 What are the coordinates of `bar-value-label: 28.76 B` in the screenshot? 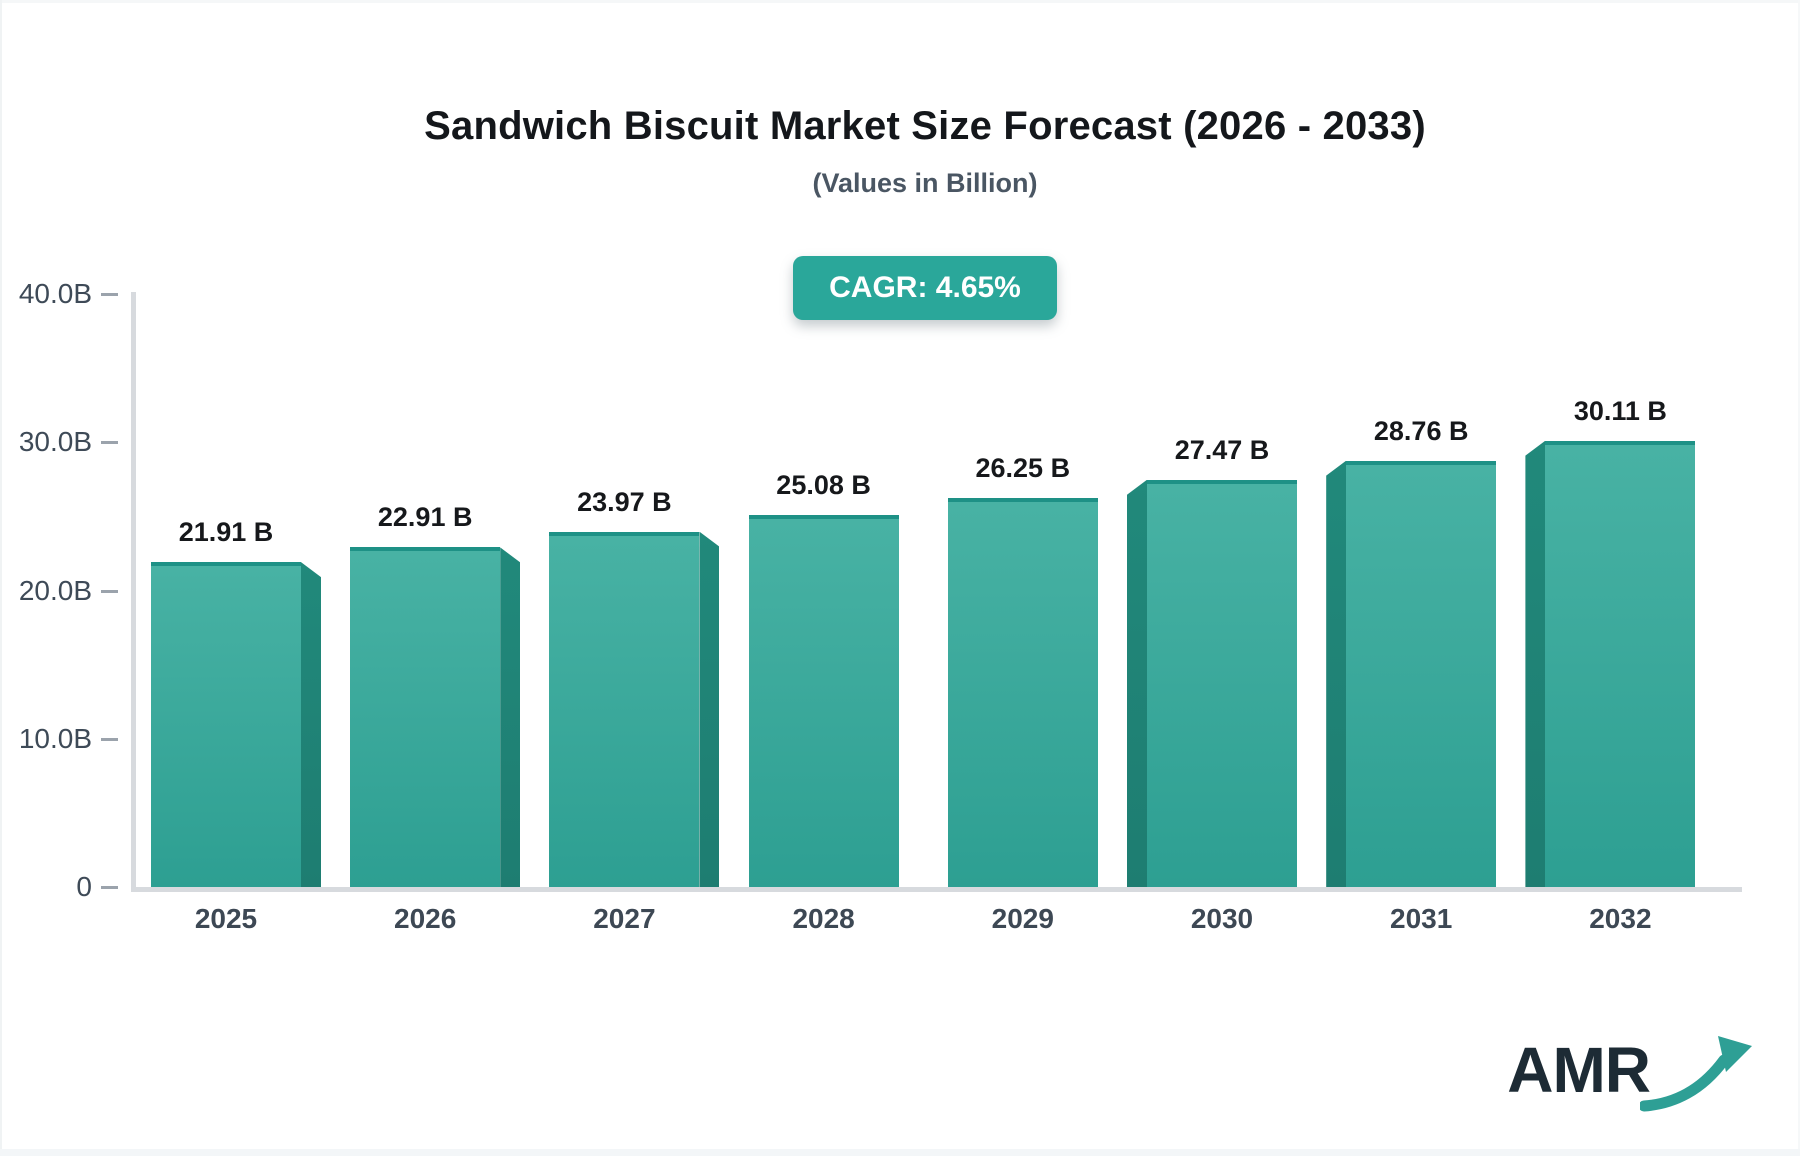 It's located at (1421, 430).